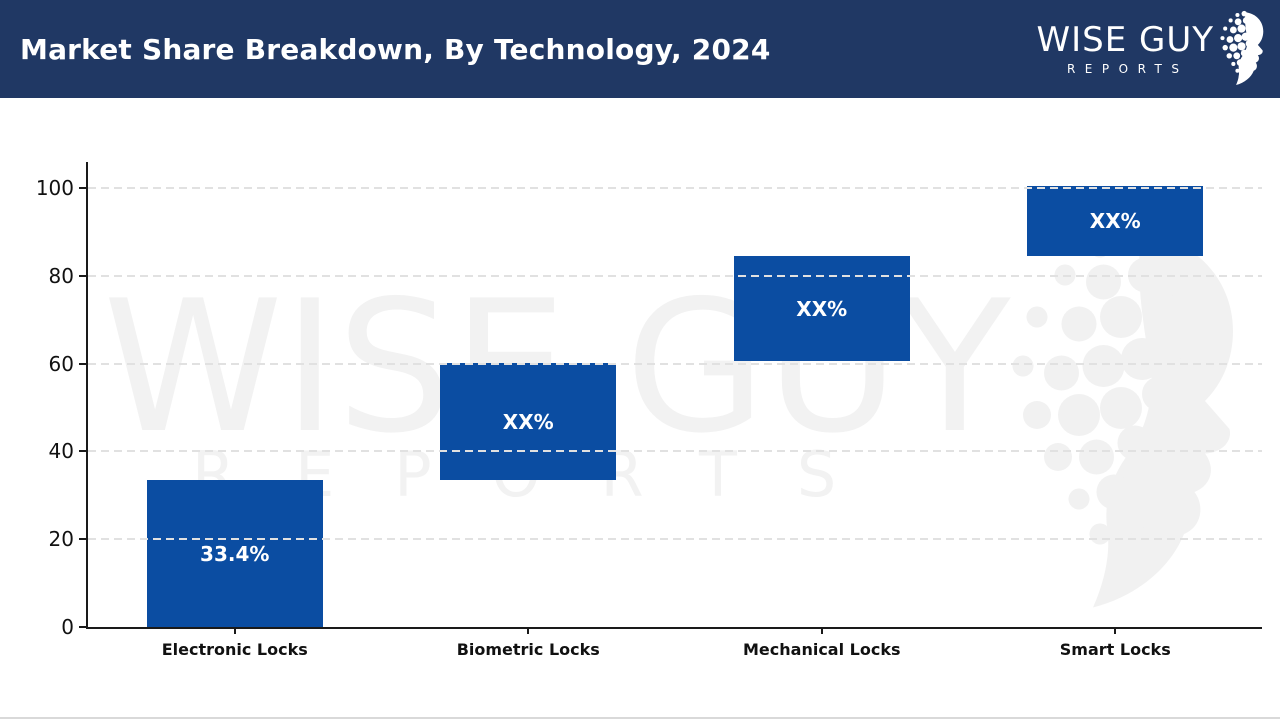  Describe the element at coordinates (87, 395) in the screenshot. I see `y-axis` at that location.